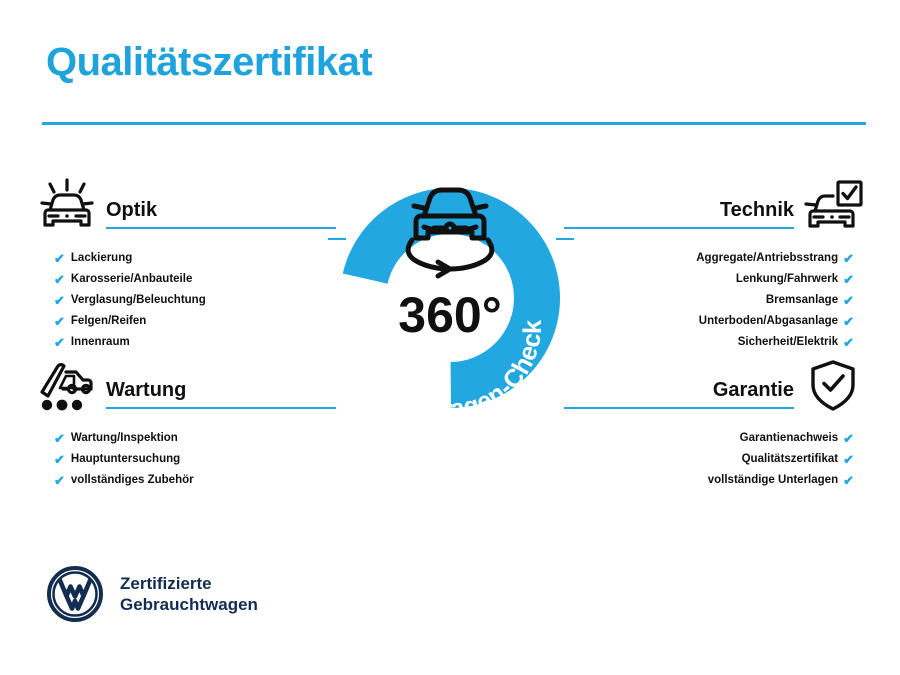 This screenshot has height=675, width=900. Describe the element at coordinates (679, 203) in the screenshot. I see `section-heading-wrap: Technik` at that location.